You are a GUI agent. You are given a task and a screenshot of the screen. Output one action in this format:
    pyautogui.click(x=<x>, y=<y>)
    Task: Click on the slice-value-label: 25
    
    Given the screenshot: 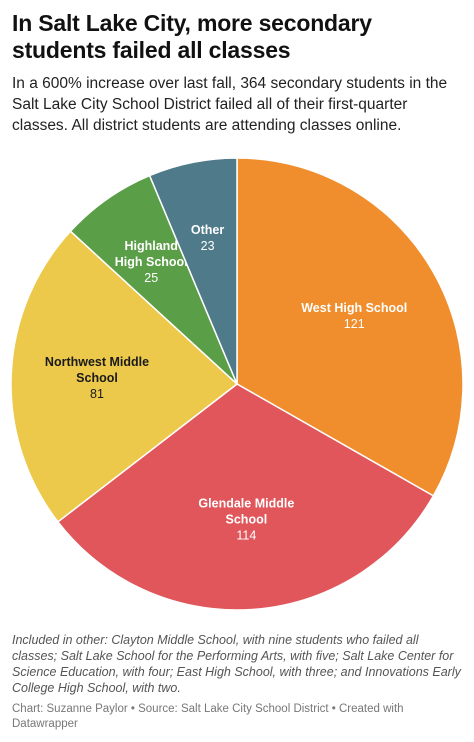 What is the action you would take?
    pyautogui.click(x=151, y=278)
    